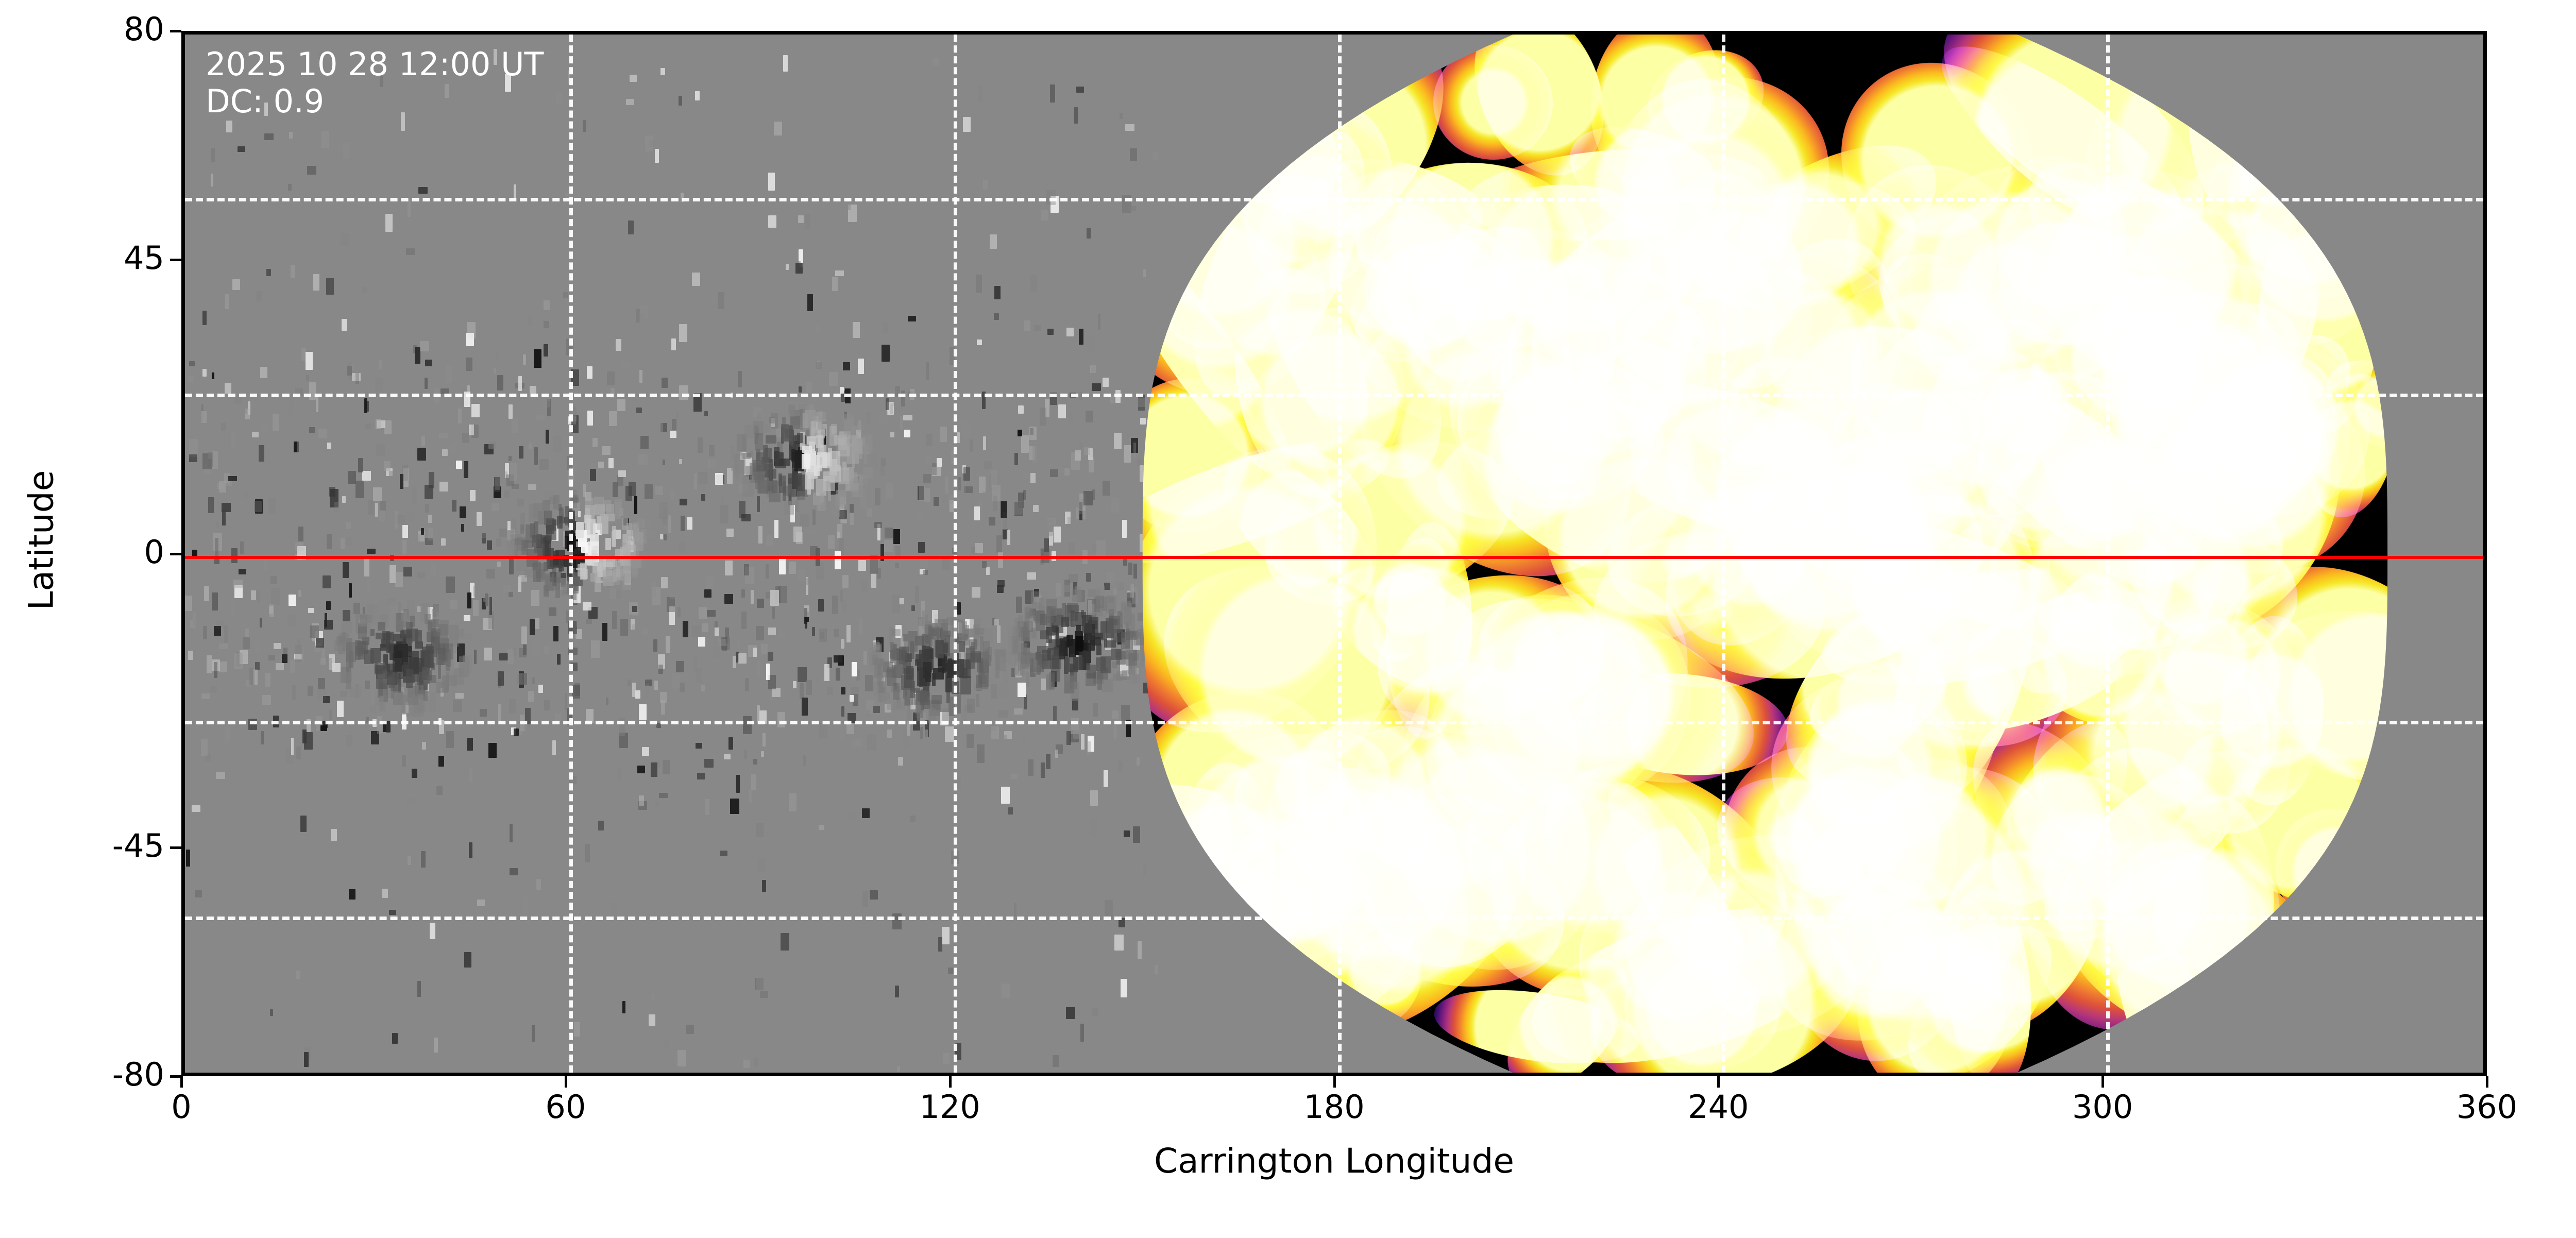 The image size is (2576, 1238). I want to click on timestamp-annotation: 2025 10 28 12:00 UT DC: 0.9, so click(375, 82).